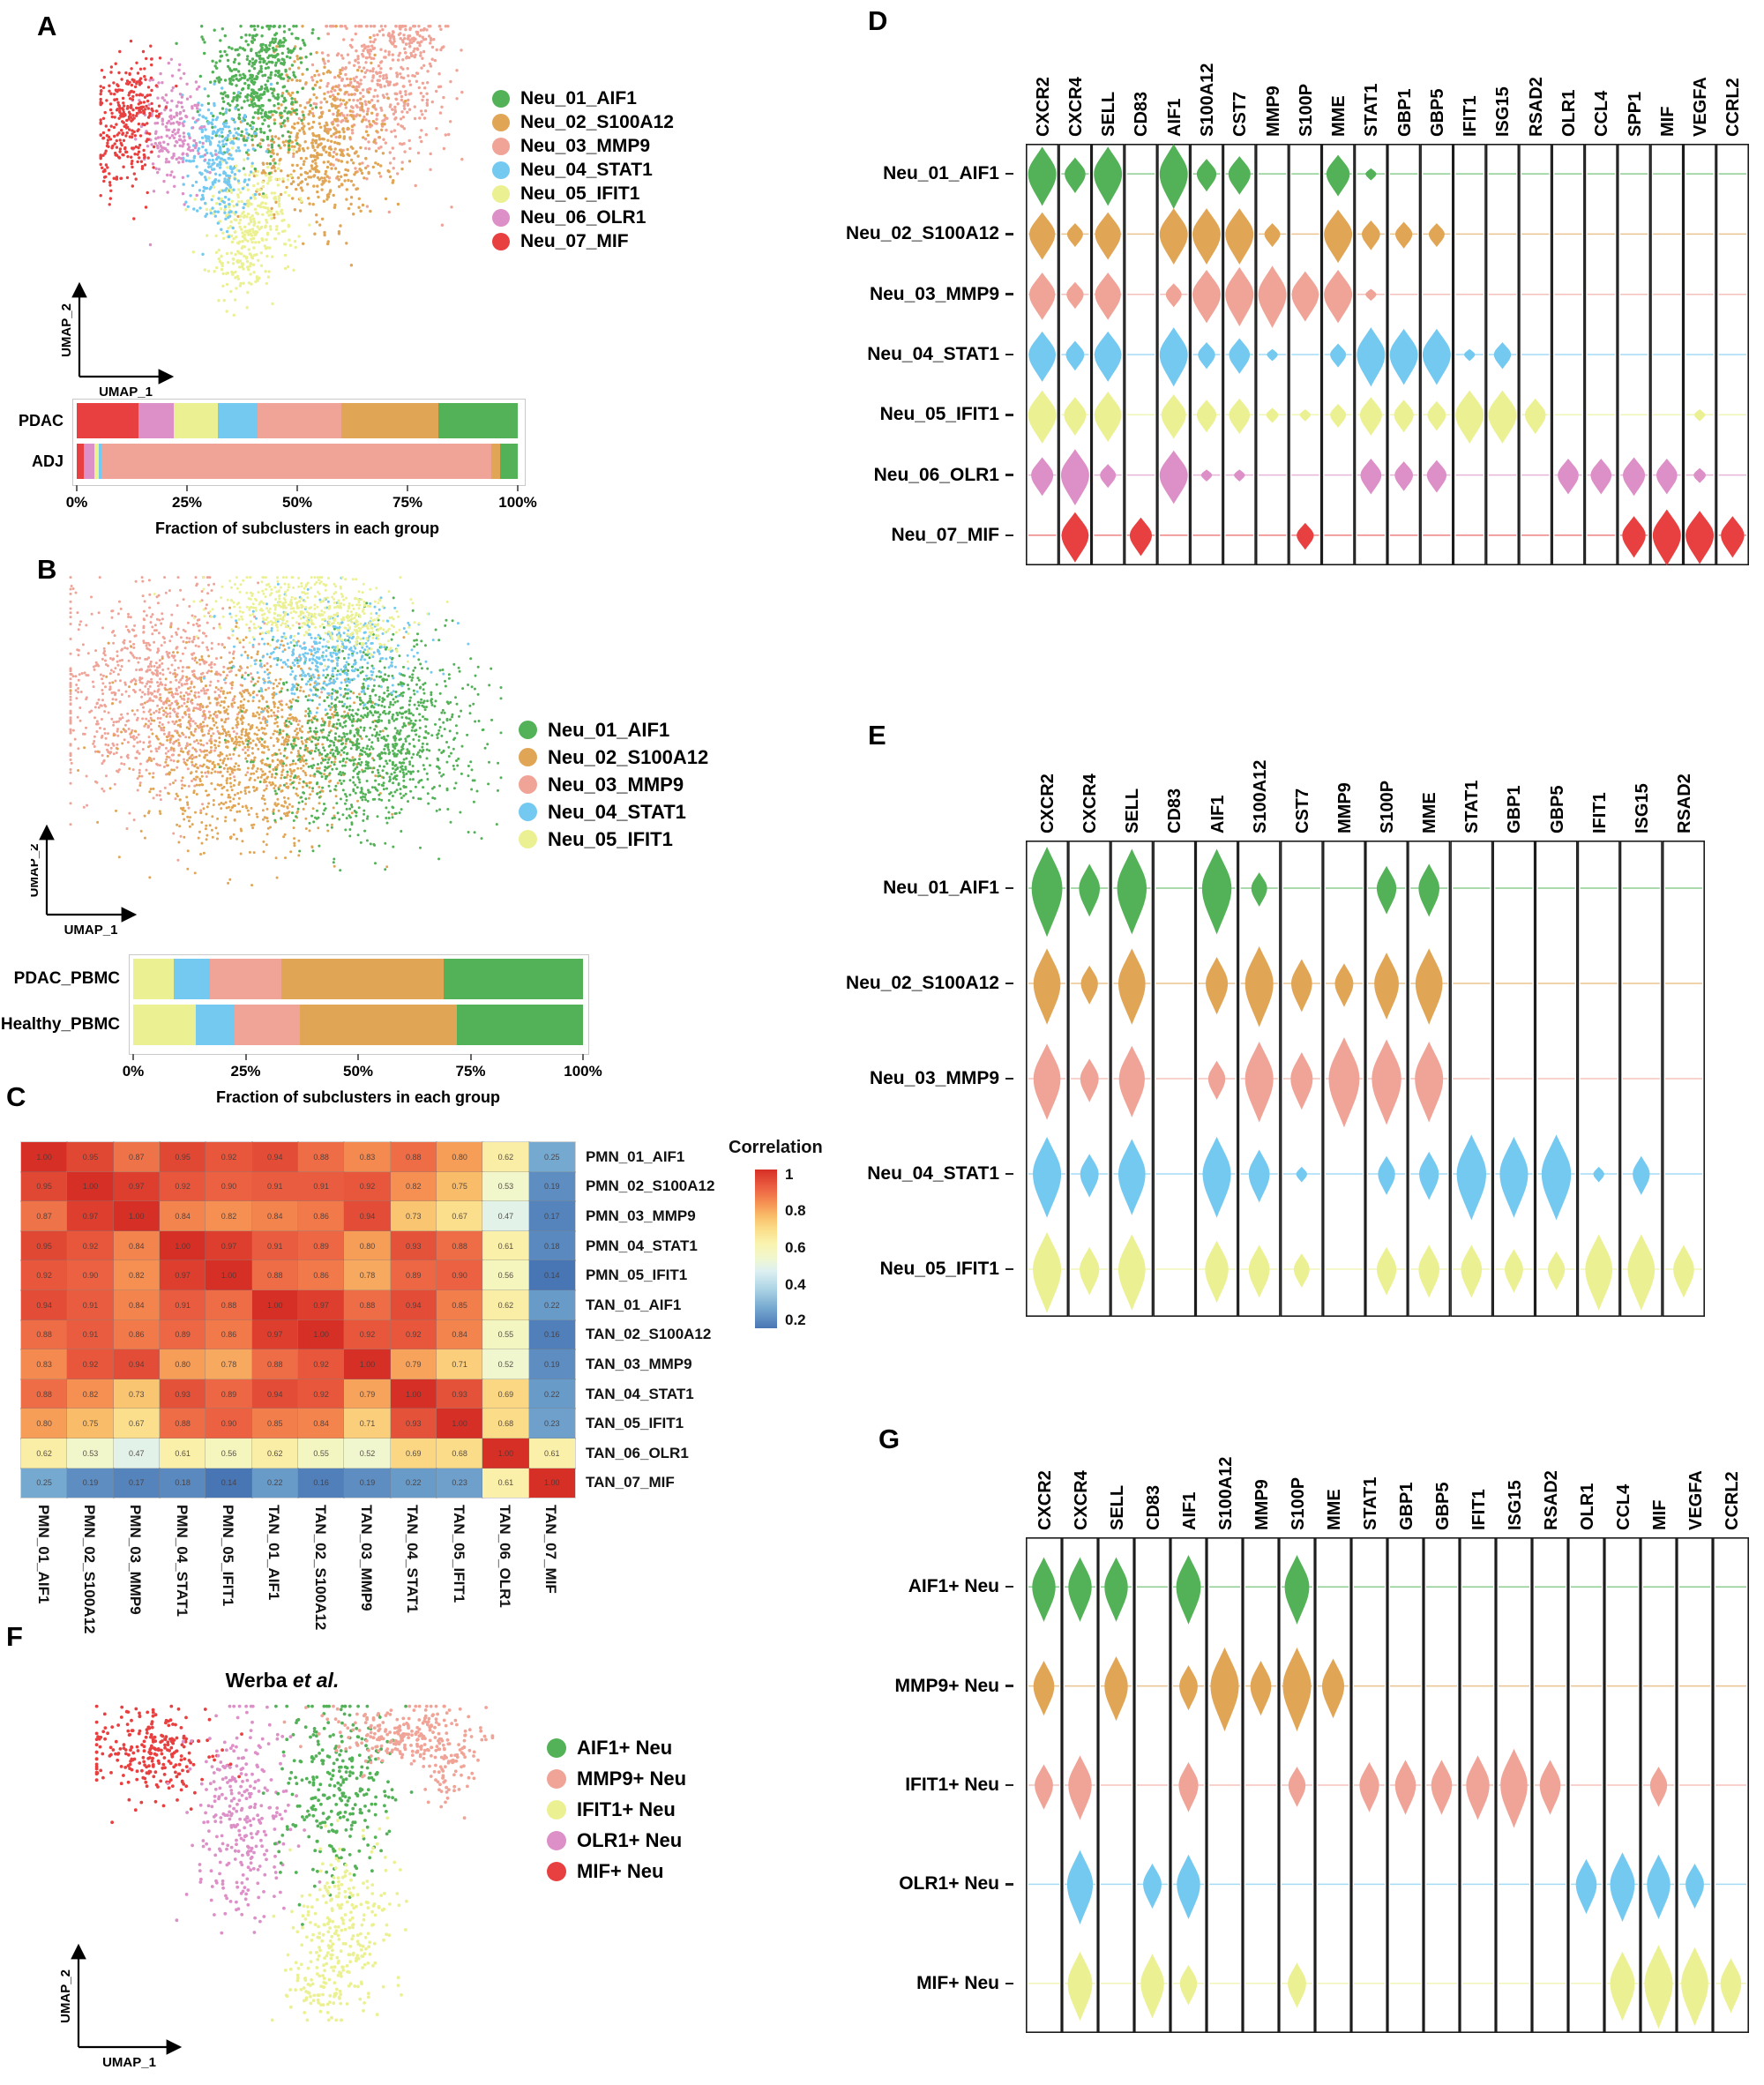 The height and width of the screenshot is (2085, 1764). What do you see at coordinates (136, 1157) in the screenshot?
I see `heatmap-cell: 0.87` at bounding box center [136, 1157].